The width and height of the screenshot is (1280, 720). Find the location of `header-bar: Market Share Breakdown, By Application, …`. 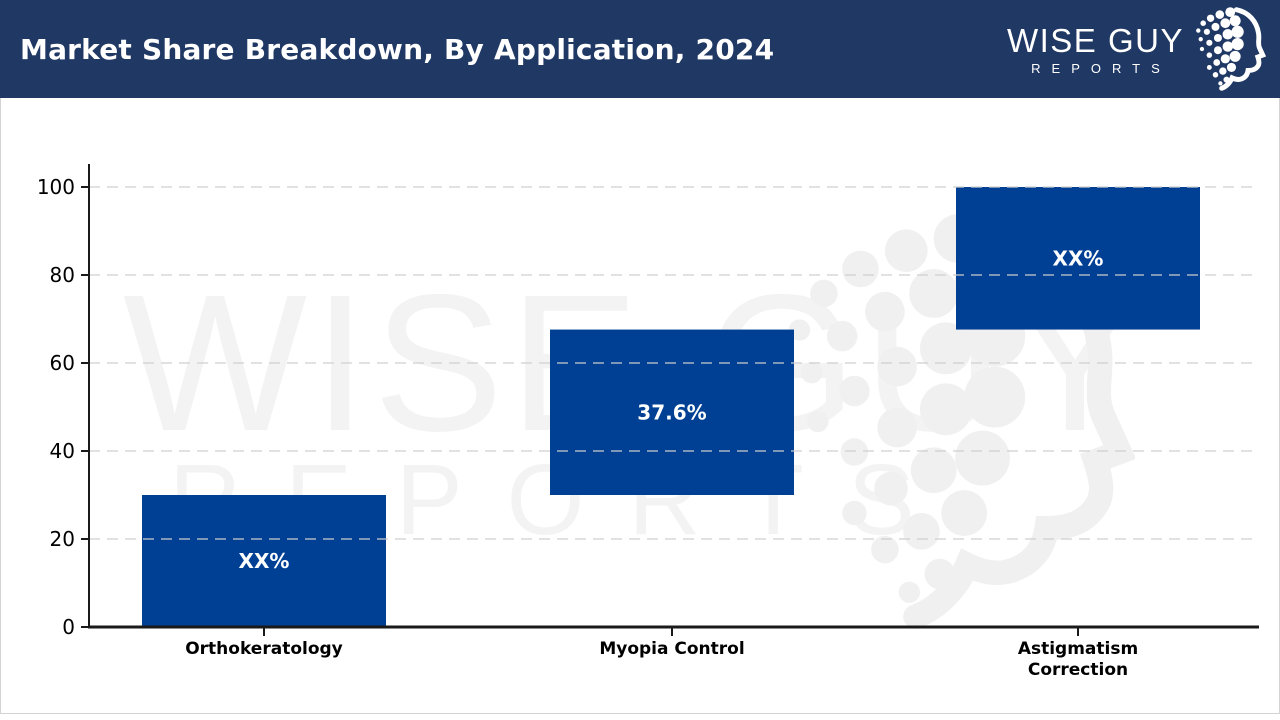

header-bar: Market Share Breakdown, By Application, … is located at coordinates (640, 49).